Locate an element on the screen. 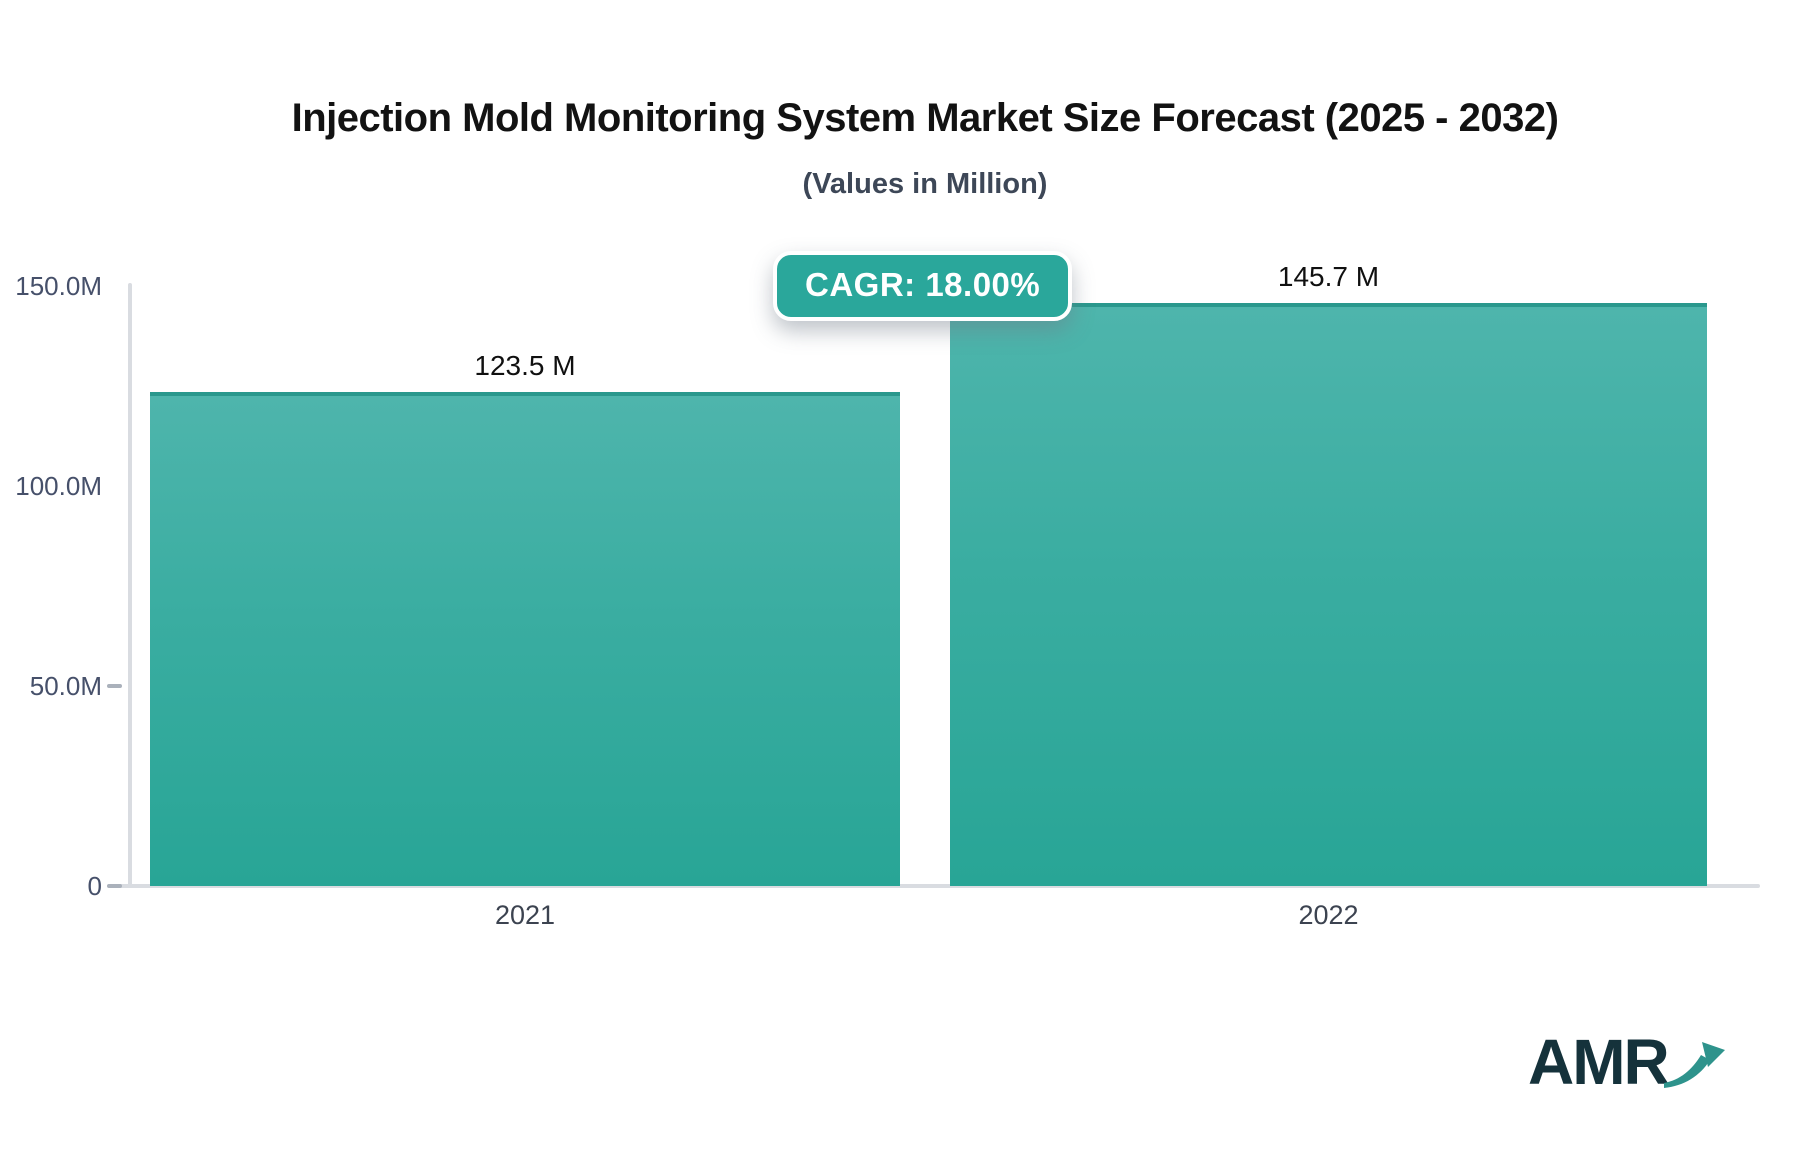 This screenshot has height=1156, width=1800. chart-subtitle: (Values in Million) is located at coordinates (925, 184).